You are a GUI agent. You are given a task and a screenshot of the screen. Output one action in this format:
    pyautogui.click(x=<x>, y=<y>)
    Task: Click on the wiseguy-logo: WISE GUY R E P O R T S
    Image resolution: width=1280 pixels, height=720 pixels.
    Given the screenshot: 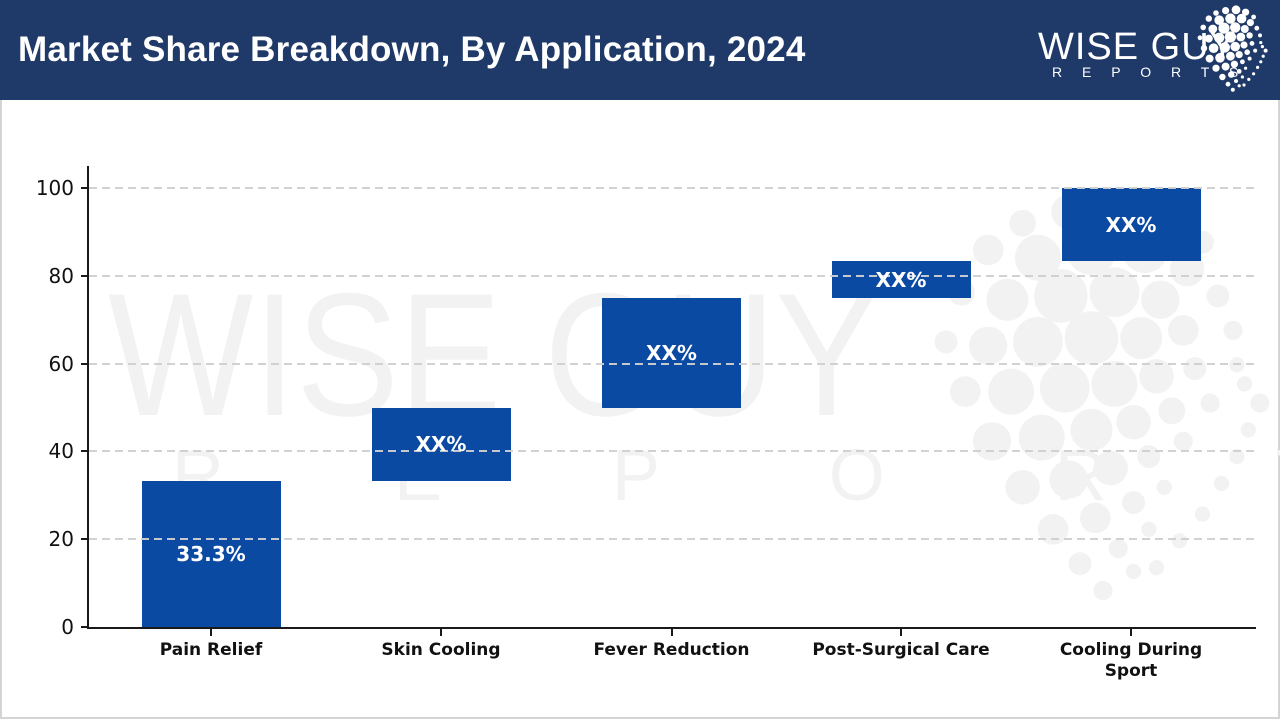 What is the action you would take?
    pyautogui.click(x=1154, y=50)
    